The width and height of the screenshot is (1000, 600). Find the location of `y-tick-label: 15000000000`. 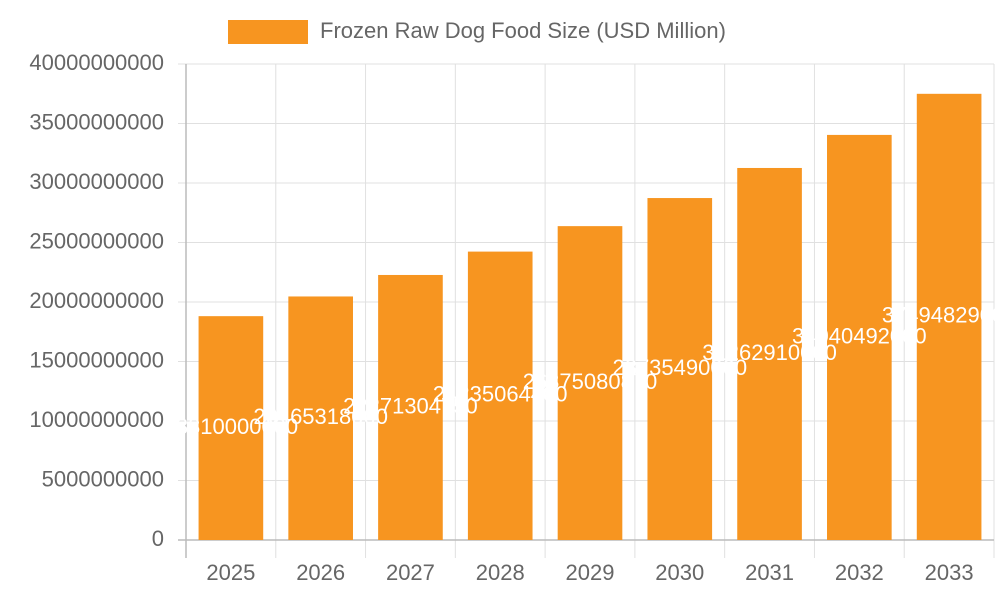

y-tick-label: 15000000000 is located at coordinates (96, 359).